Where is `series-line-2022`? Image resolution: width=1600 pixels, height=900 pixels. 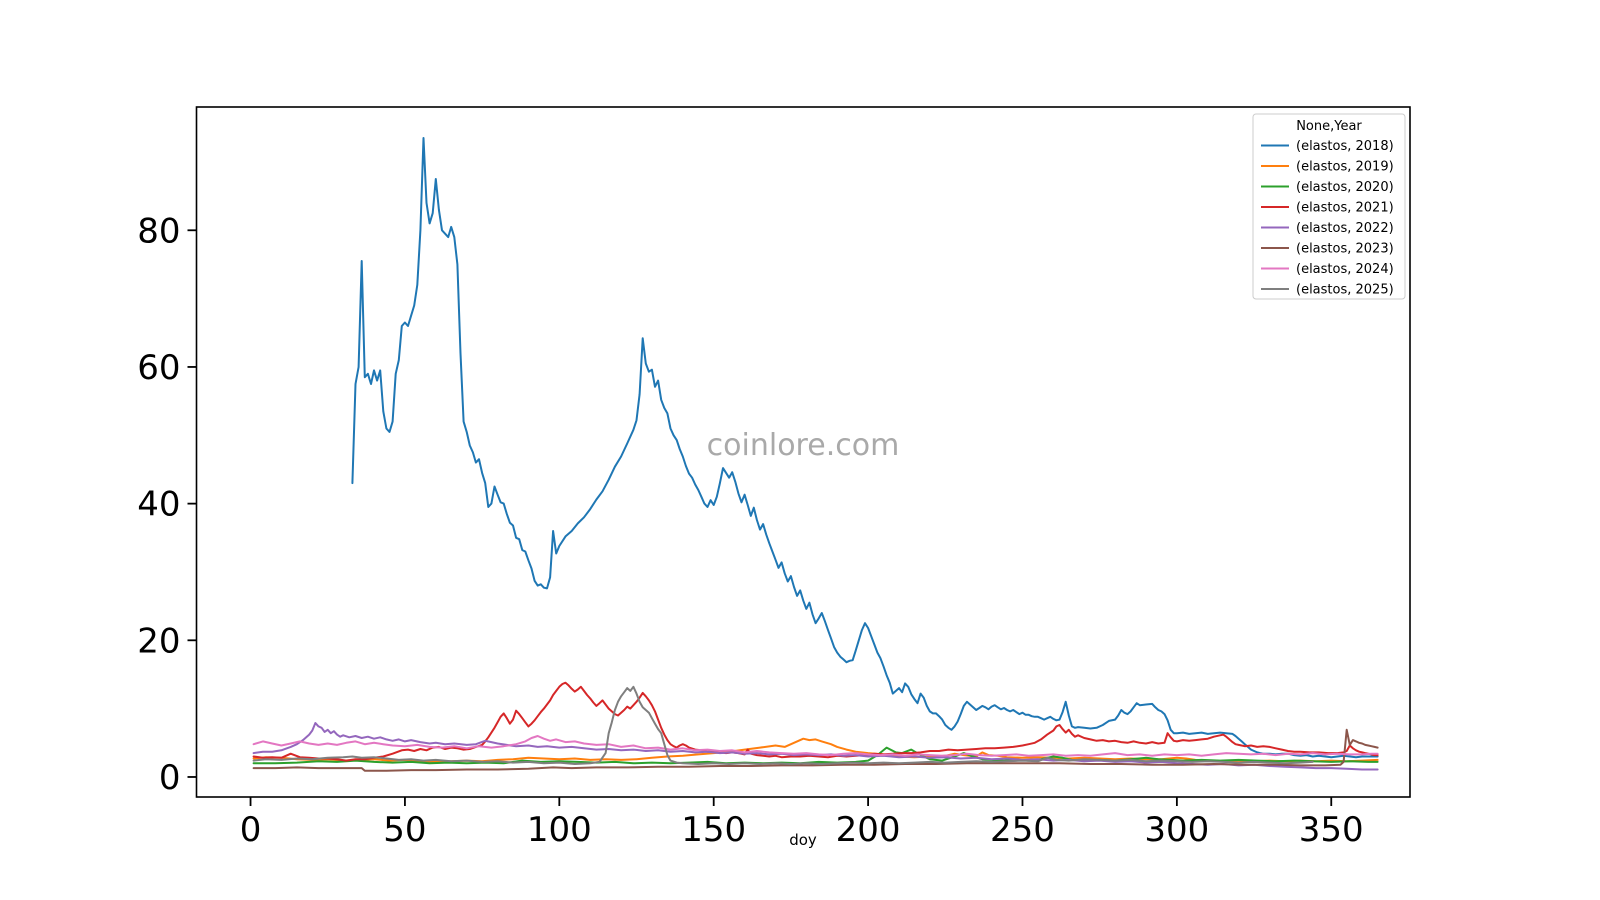
series-line-2022 is located at coordinates (815, 746).